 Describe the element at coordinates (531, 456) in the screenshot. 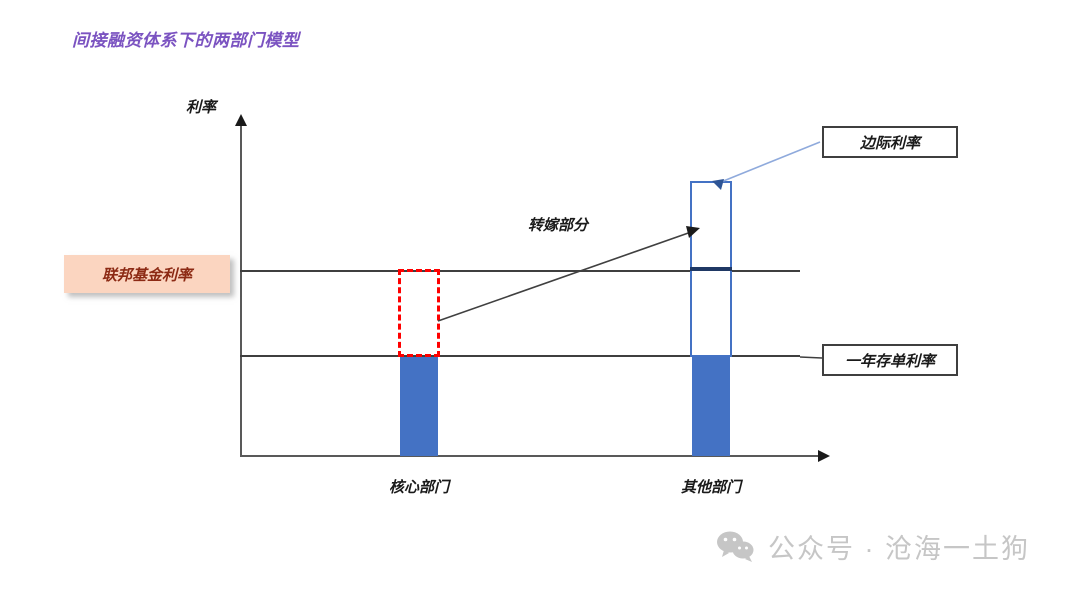

I see `x-axis-line` at that location.